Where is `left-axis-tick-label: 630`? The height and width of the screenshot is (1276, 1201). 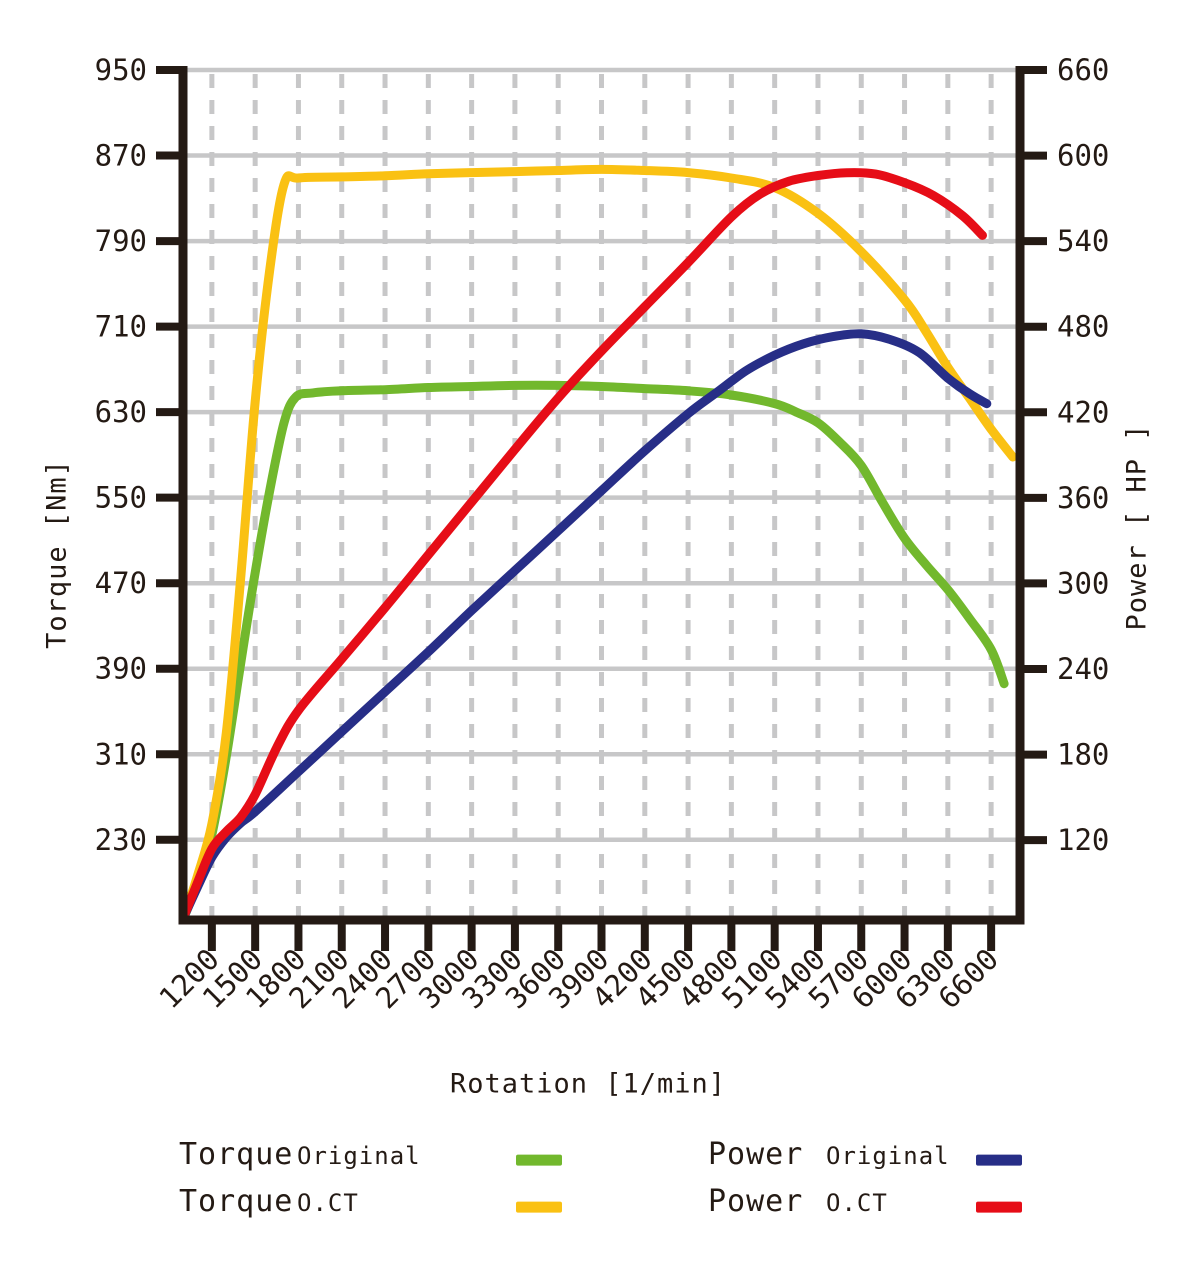 left-axis-tick-label: 630 is located at coordinates (121, 412).